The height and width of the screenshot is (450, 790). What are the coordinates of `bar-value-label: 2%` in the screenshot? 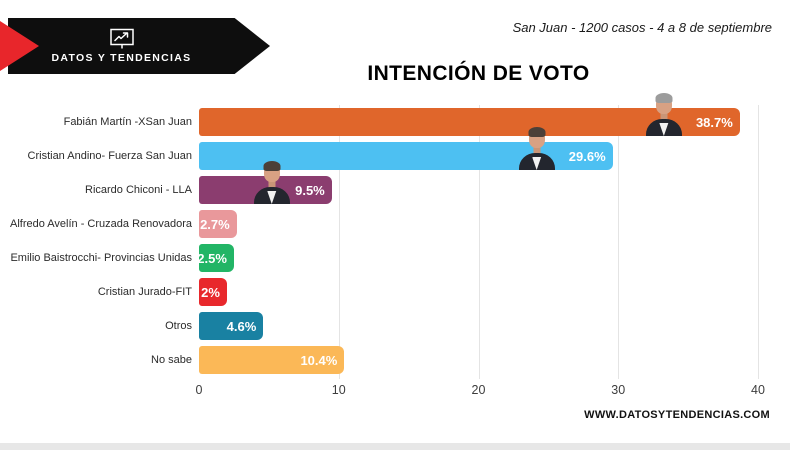 It's located at (210, 292).